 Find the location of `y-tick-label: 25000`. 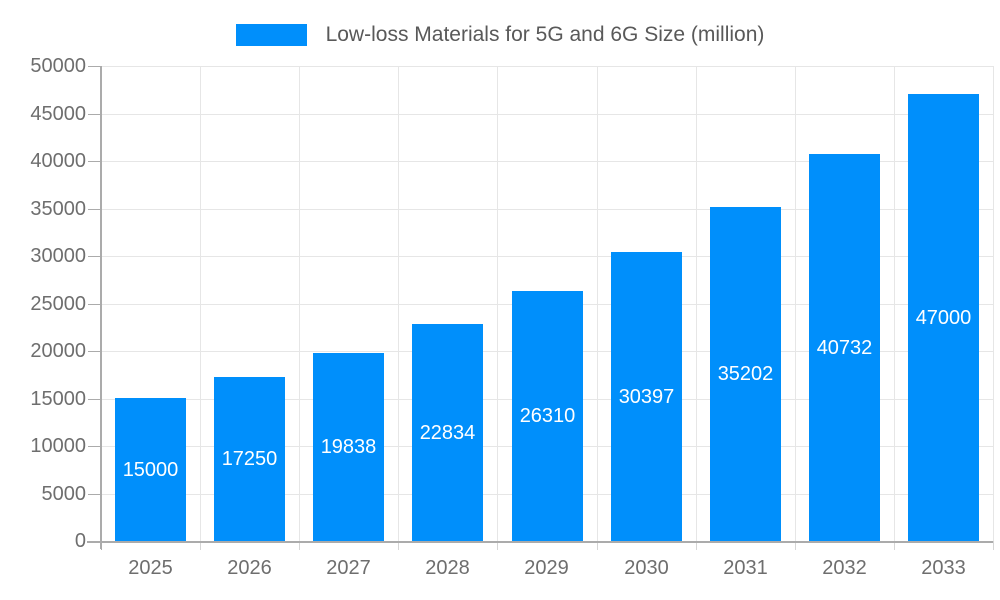

y-tick-label: 25000 is located at coordinates (58, 304).